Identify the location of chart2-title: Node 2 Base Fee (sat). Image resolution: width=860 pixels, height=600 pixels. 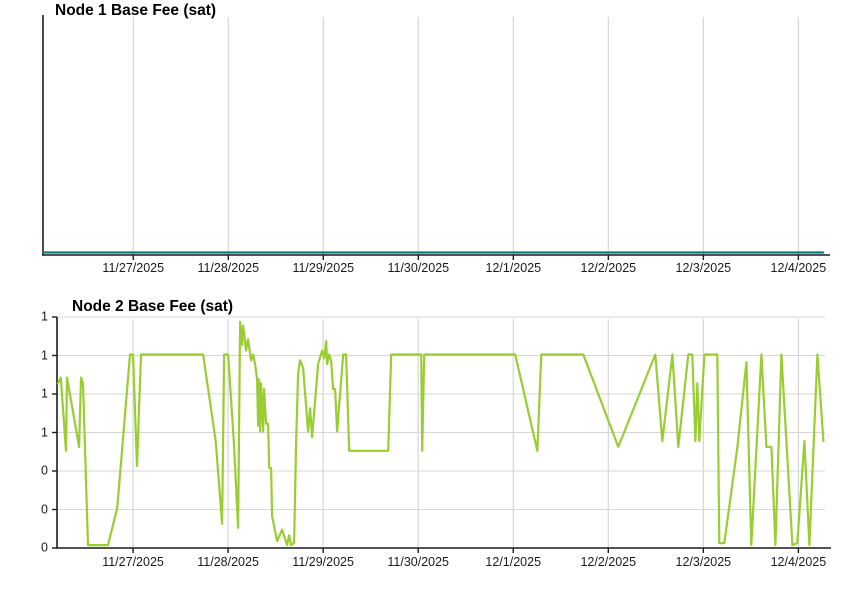
(153, 306).